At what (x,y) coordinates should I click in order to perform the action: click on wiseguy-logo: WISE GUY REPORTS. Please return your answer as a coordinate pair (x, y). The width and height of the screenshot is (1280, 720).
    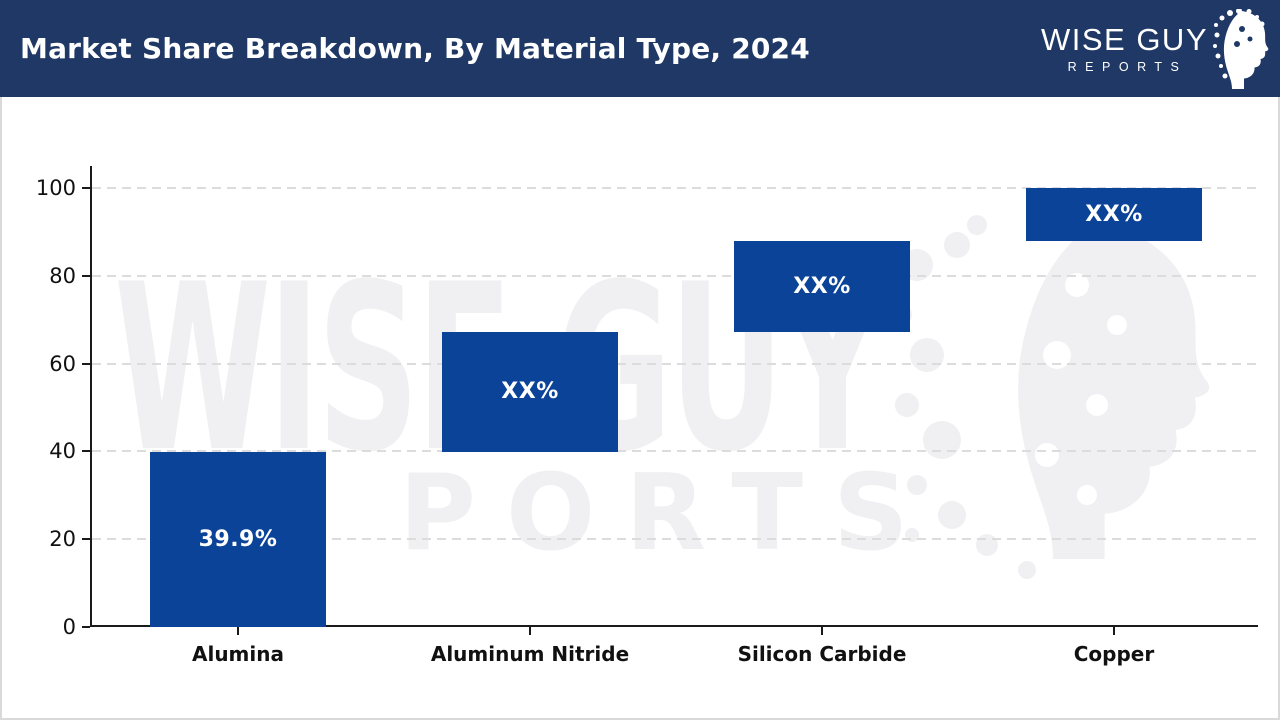
    Looking at the image, I should click on (1155, 49).